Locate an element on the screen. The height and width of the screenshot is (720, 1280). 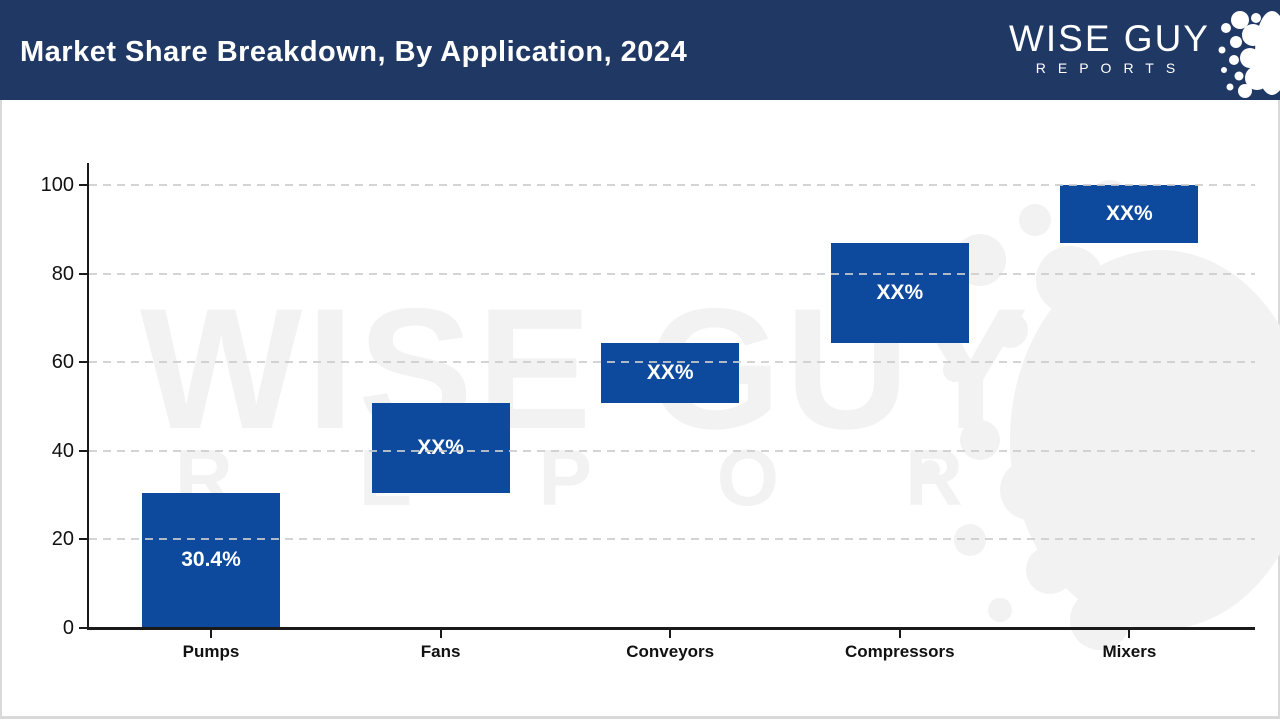
category-label-conveyors: Conveyors is located at coordinates (670, 651).